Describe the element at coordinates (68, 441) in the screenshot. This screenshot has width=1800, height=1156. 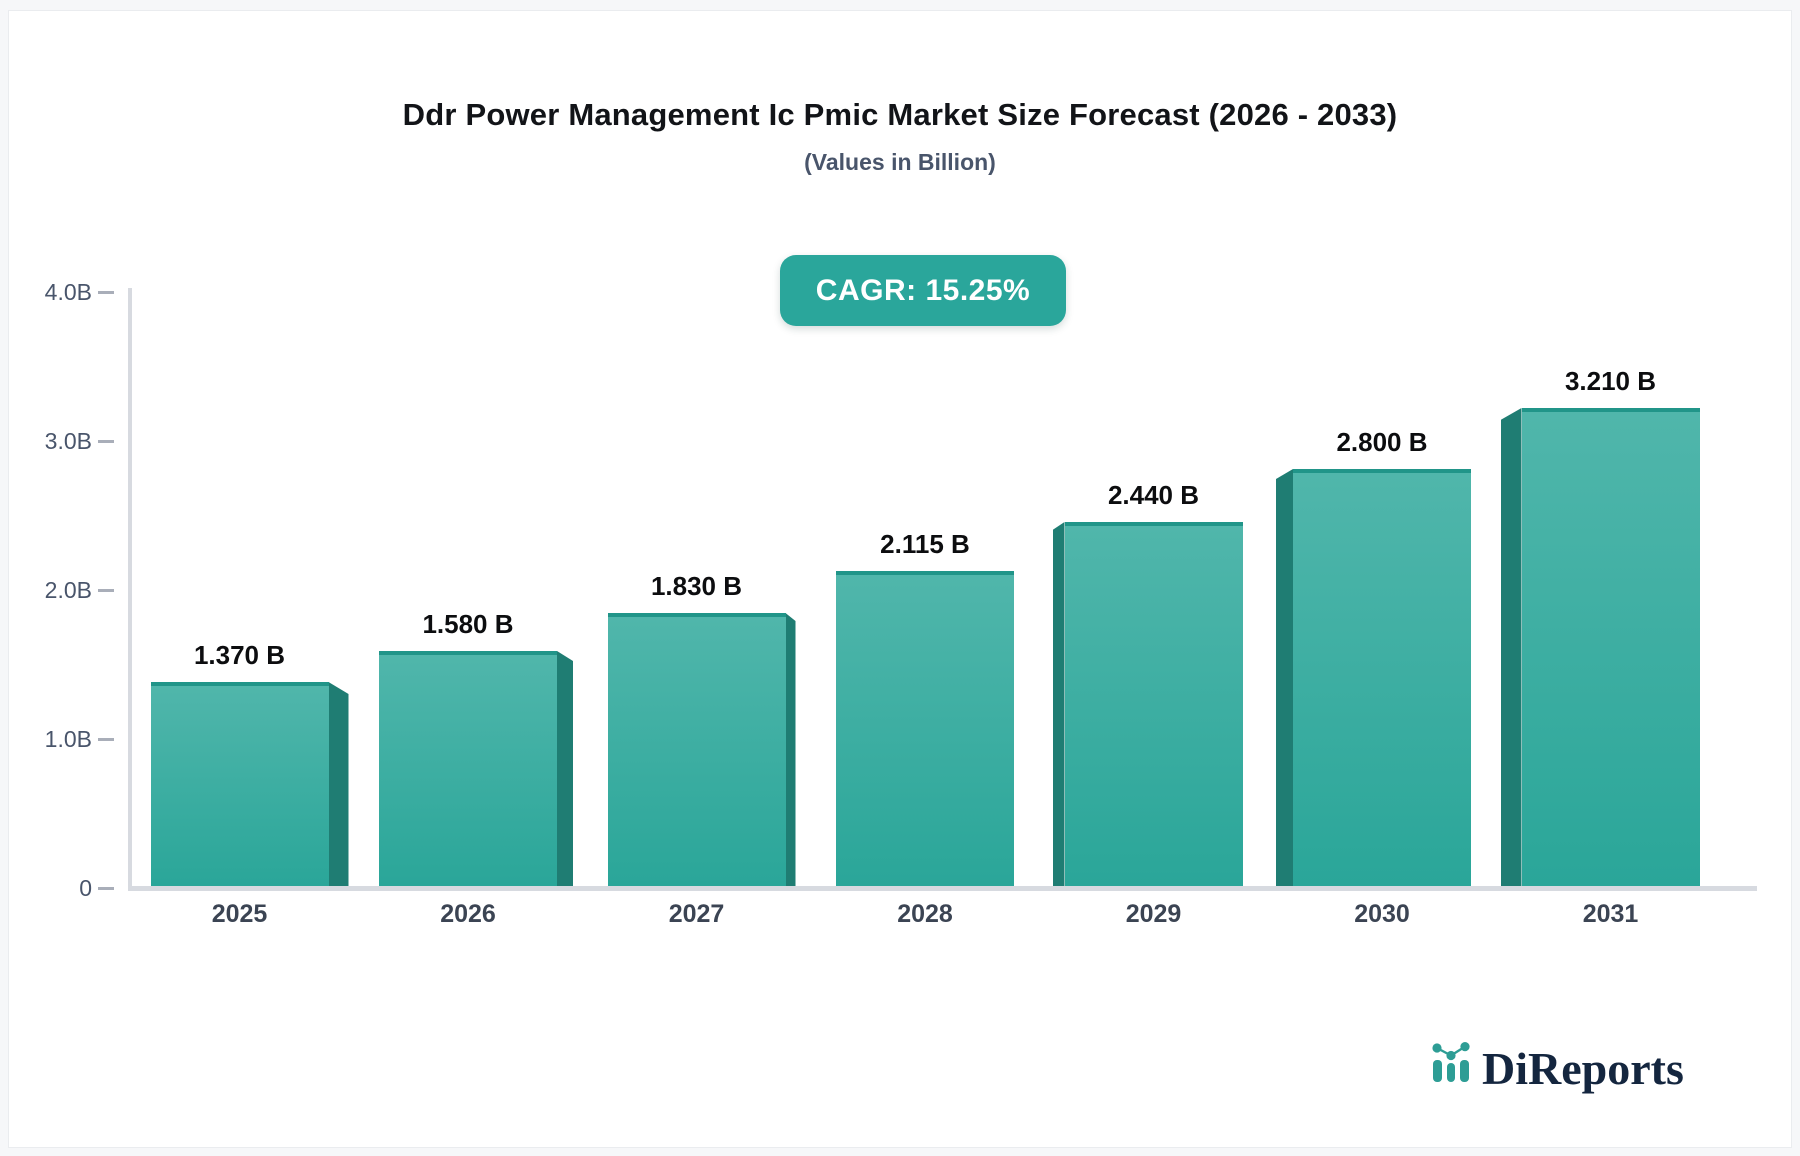
I see `y-tick-label-3.0B: 3.0B` at that location.